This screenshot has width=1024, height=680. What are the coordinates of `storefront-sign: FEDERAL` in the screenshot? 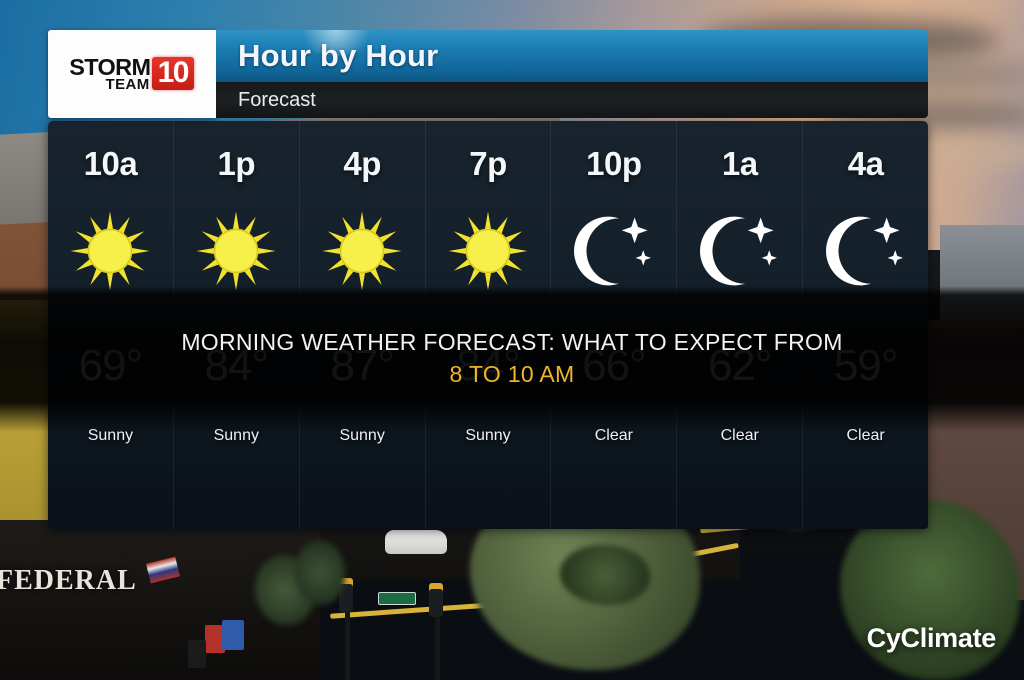 It's located at (68, 580).